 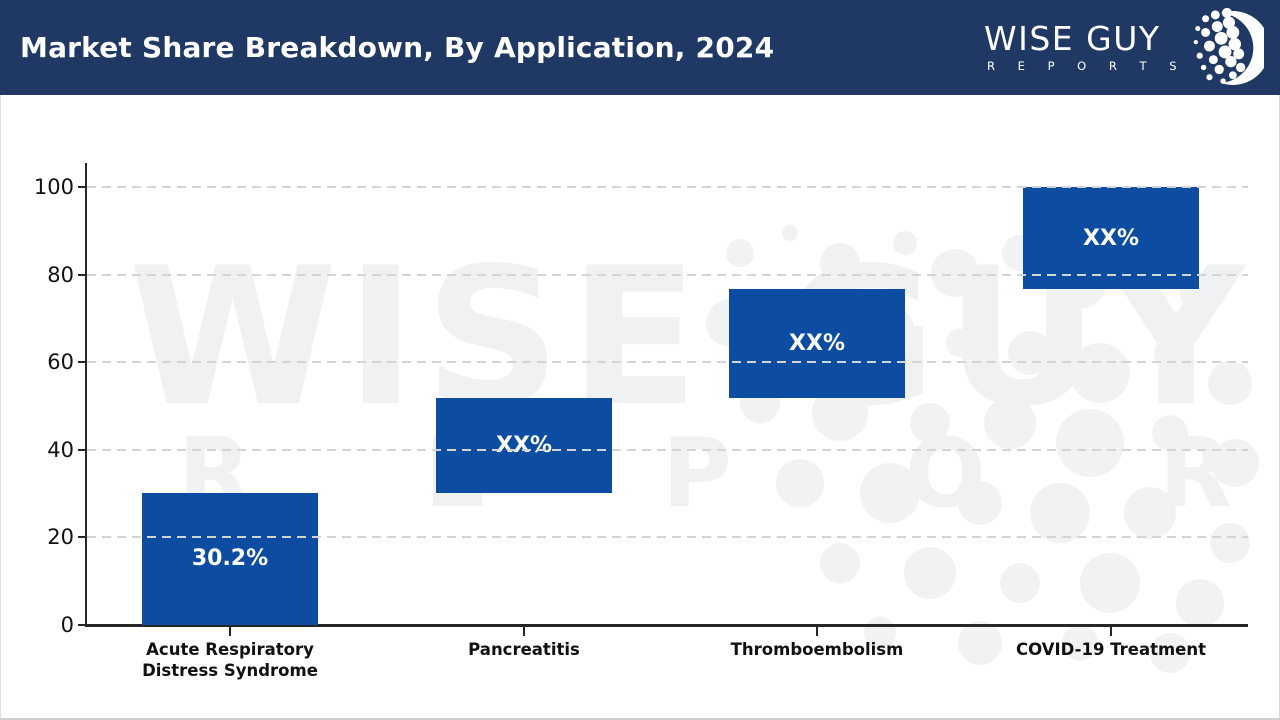 What do you see at coordinates (60, 274) in the screenshot?
I see `y-tick-label: 80` at bounding box center [60, 274].